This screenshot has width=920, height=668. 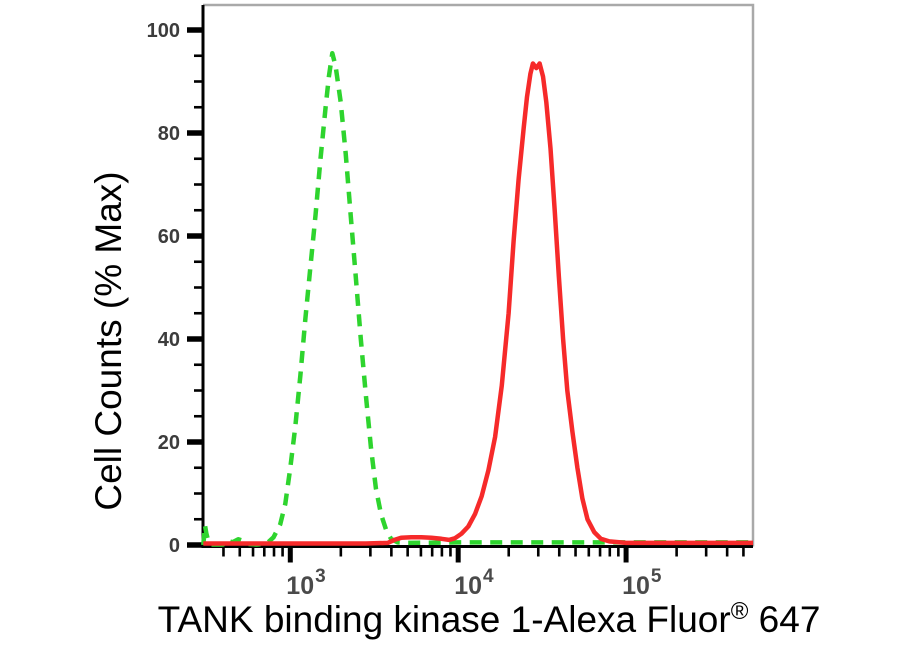 What do you see at coordinates (169, 134) in the screenshot?
I see `y-tick-label: 80` at bounding box center [169, 134].